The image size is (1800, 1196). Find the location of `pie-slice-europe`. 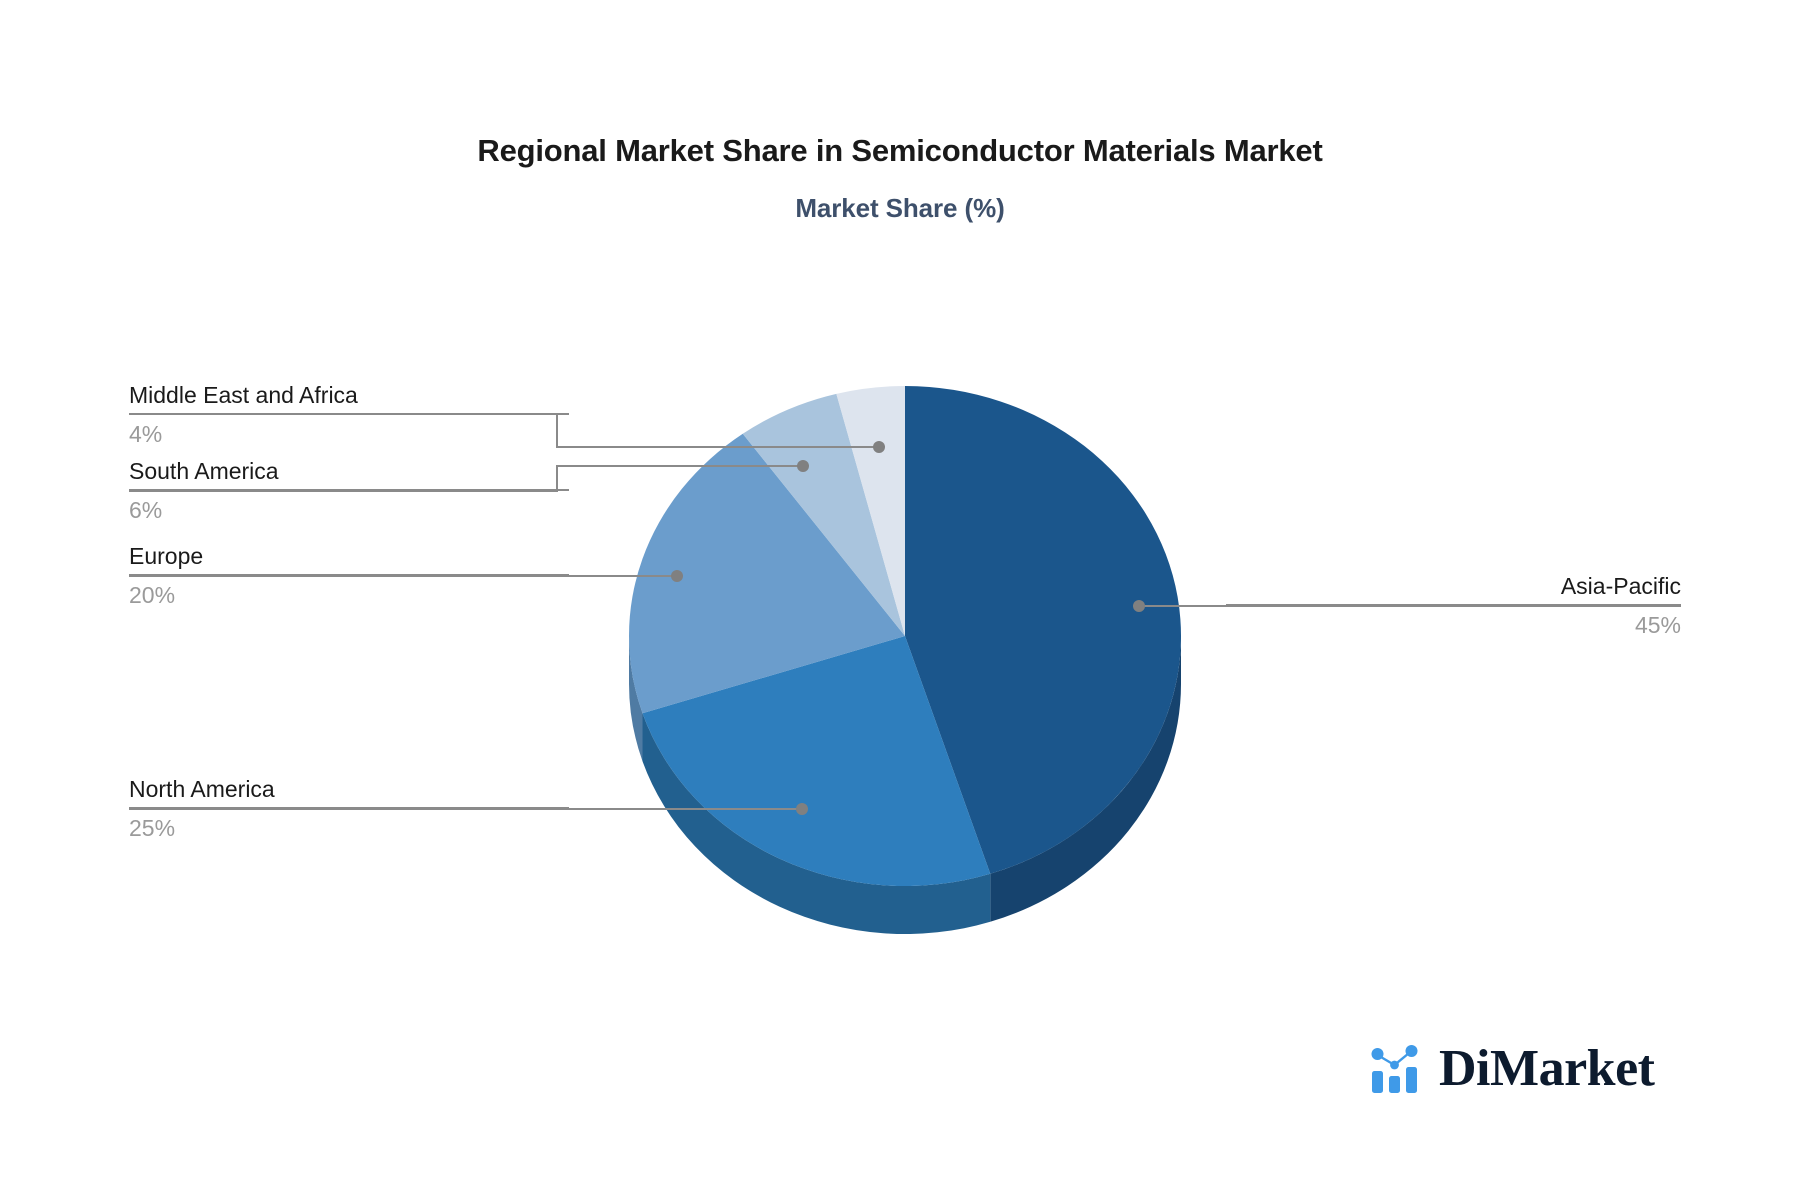

pie-slice-europe is located at coordinates (767, 573).